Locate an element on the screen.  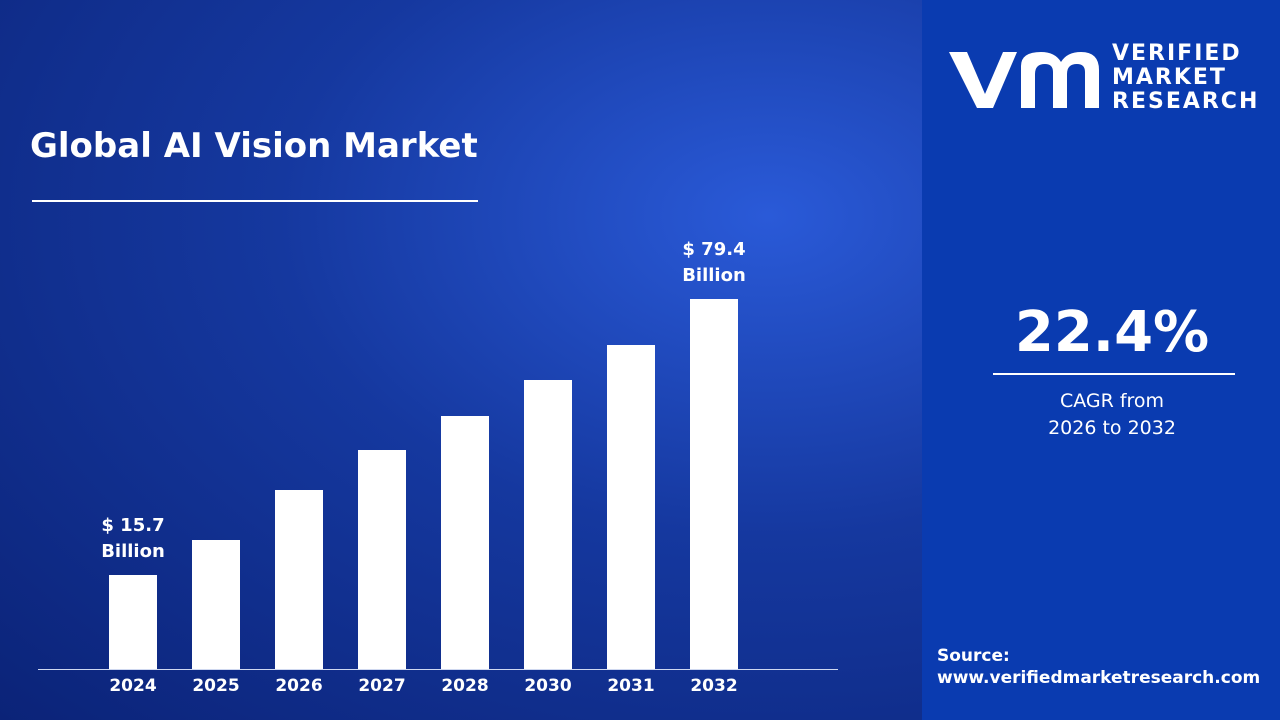
cagr-rule is located at coordinates (1114, 374).